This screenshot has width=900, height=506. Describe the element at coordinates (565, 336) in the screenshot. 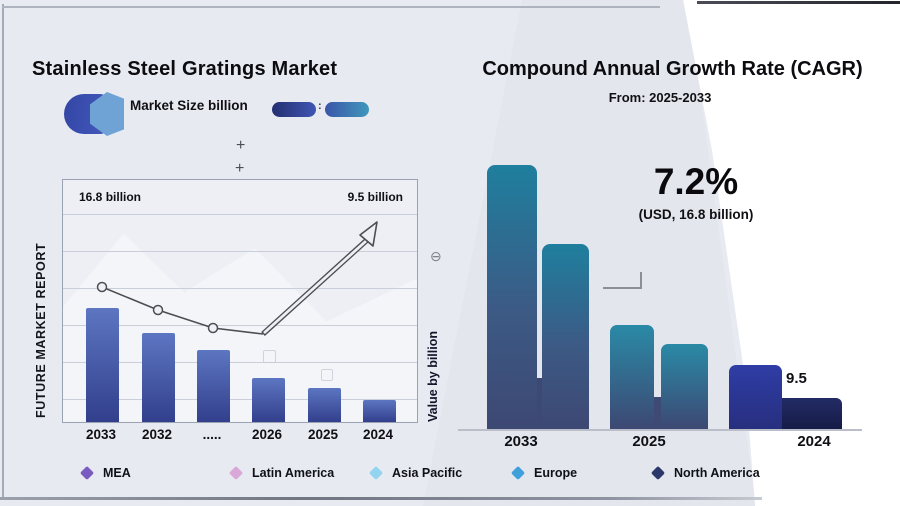

I see `cagr-bar-2033-b` at that location.